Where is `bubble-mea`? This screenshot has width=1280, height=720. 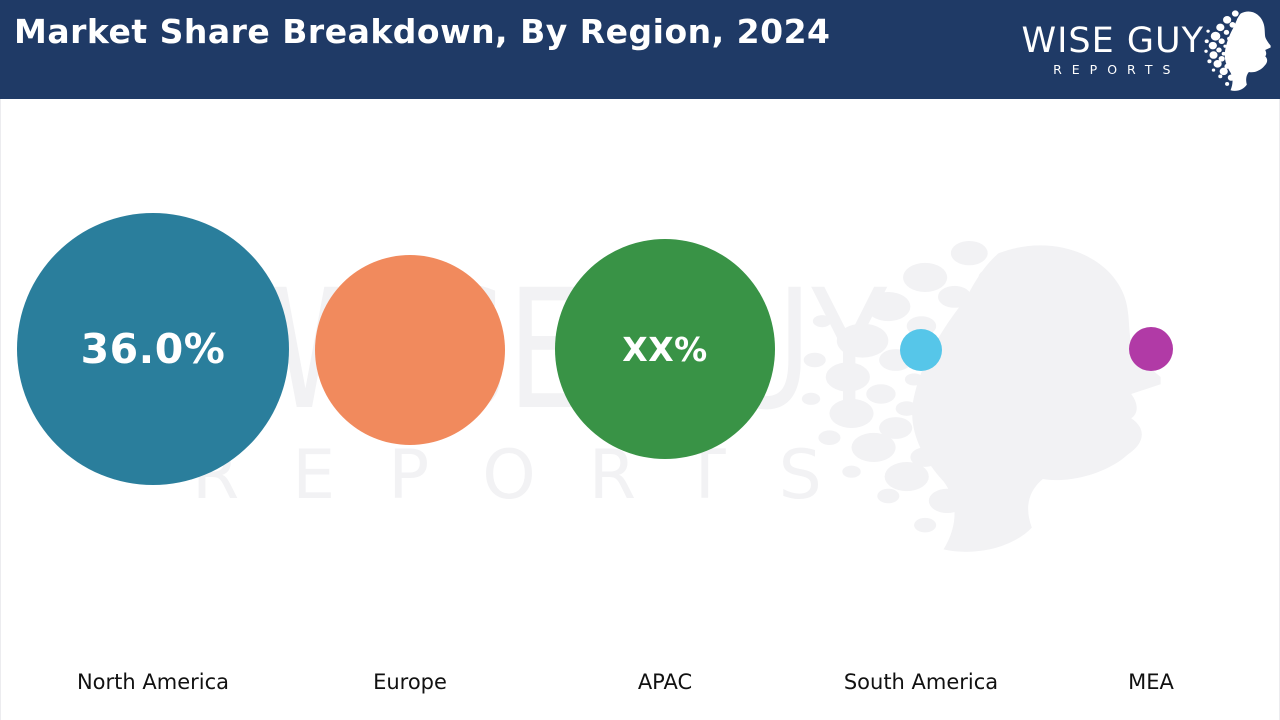
bubble-mea is located at coordinates (1151, 349).